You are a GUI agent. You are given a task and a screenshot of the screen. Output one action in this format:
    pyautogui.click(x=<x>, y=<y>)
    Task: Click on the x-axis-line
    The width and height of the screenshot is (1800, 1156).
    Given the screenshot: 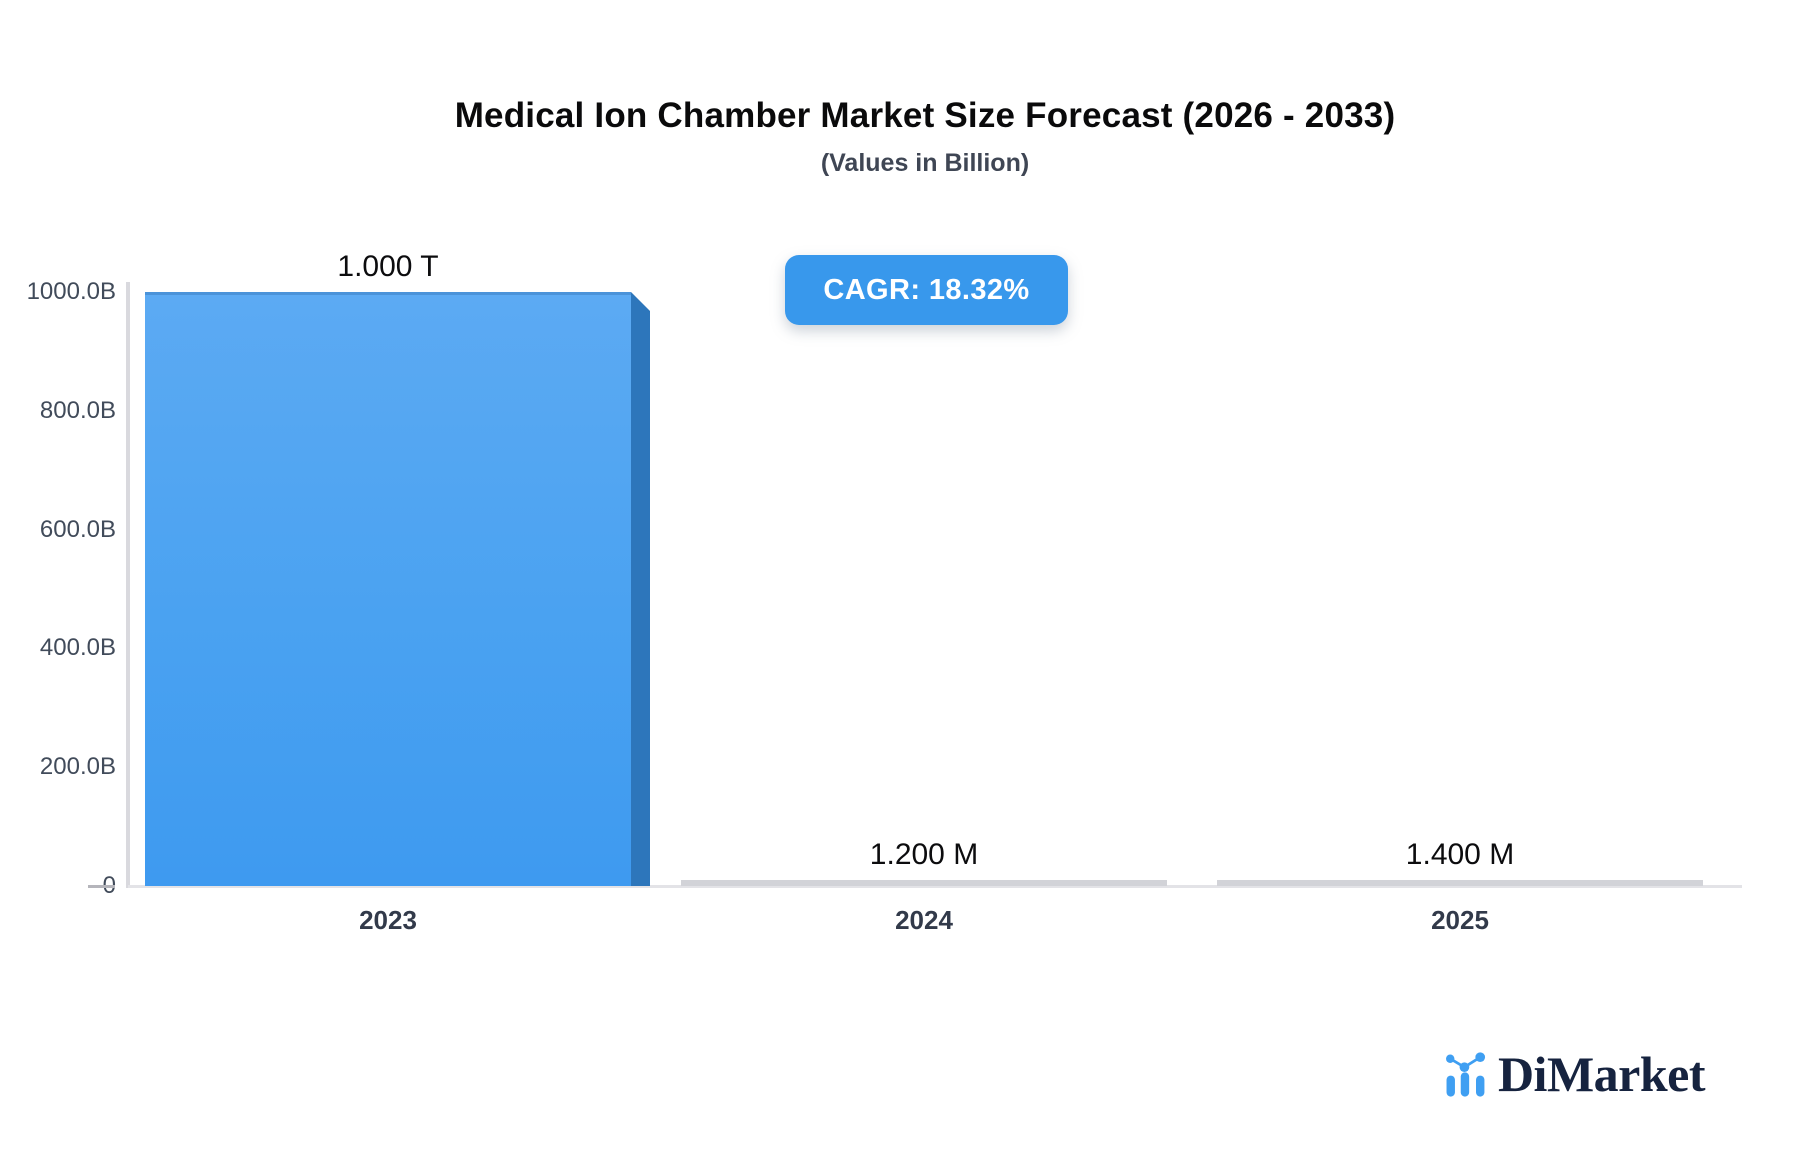 What is the action you would take?
    pyautogui.click(x=935, y=886)
    